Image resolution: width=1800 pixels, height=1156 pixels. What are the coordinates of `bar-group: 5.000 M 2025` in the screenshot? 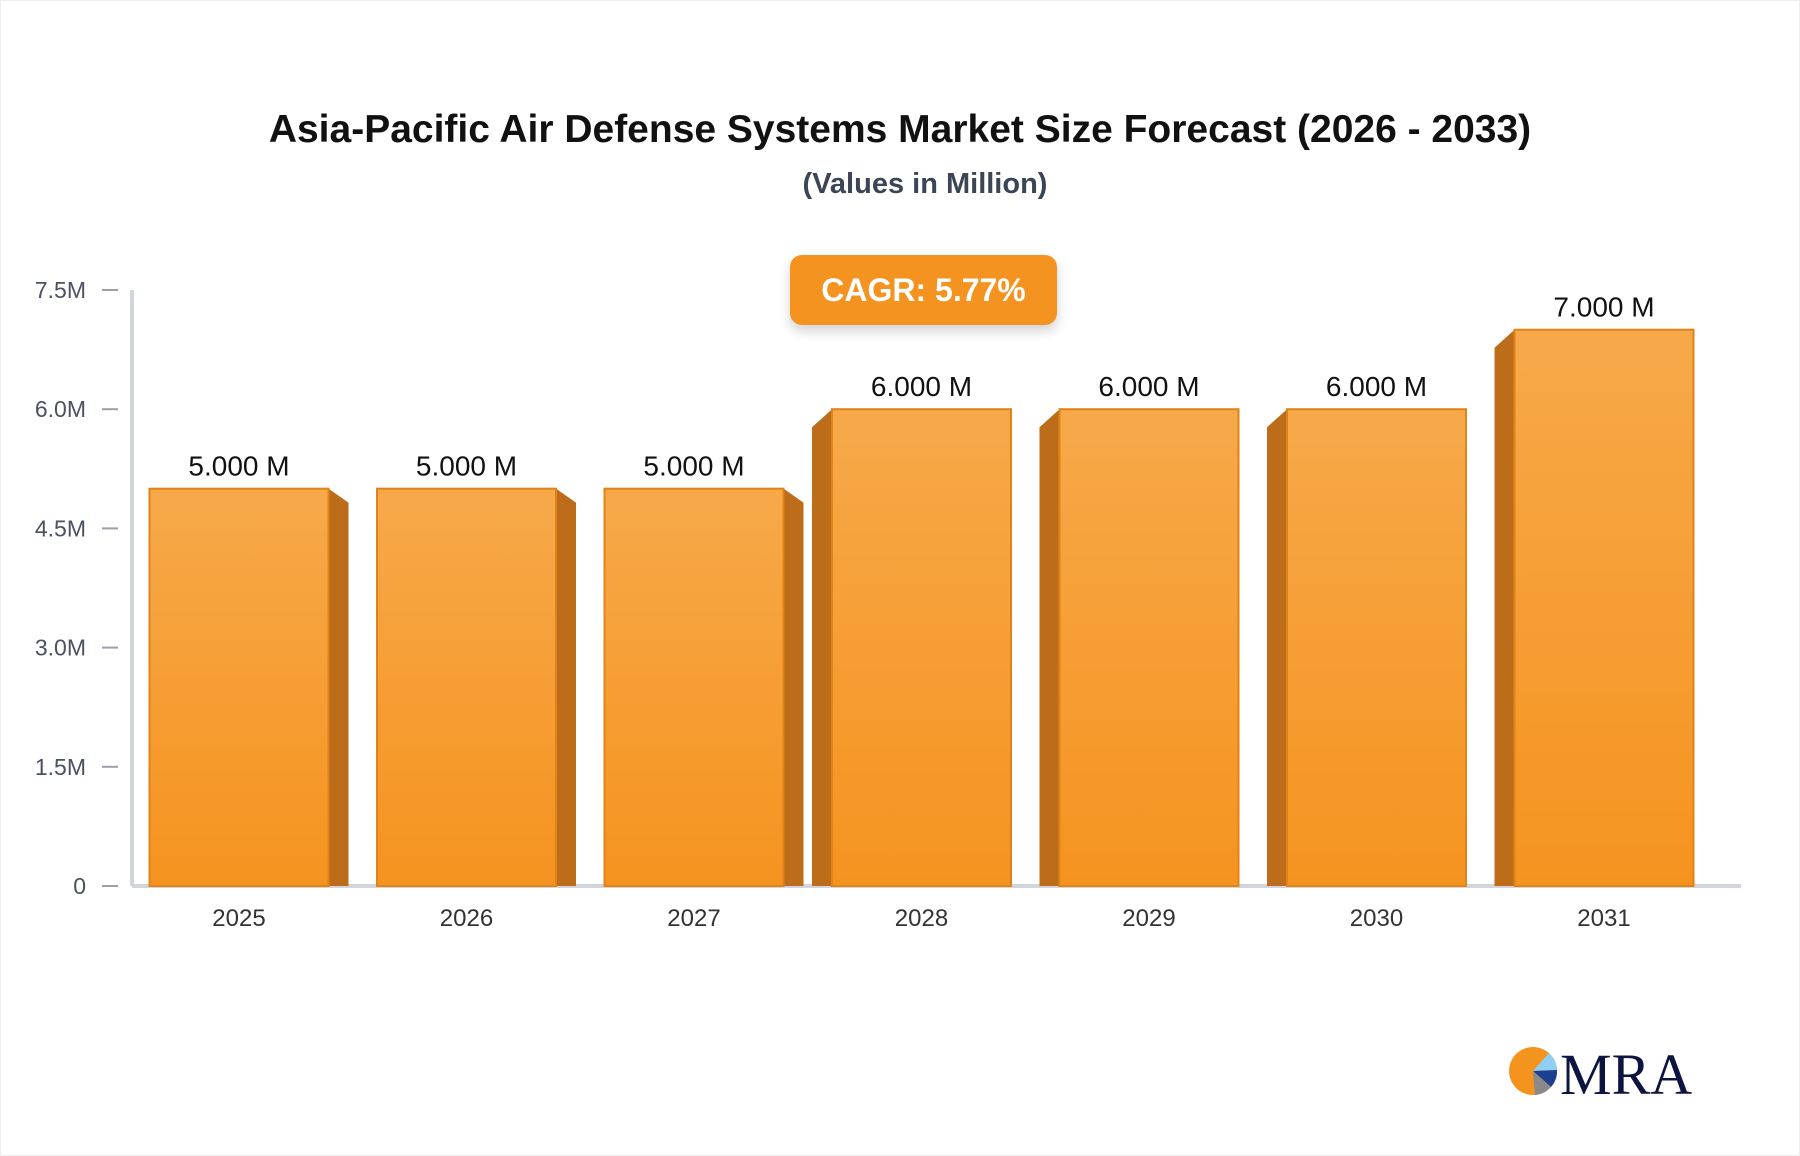 It's located at (248, 691).